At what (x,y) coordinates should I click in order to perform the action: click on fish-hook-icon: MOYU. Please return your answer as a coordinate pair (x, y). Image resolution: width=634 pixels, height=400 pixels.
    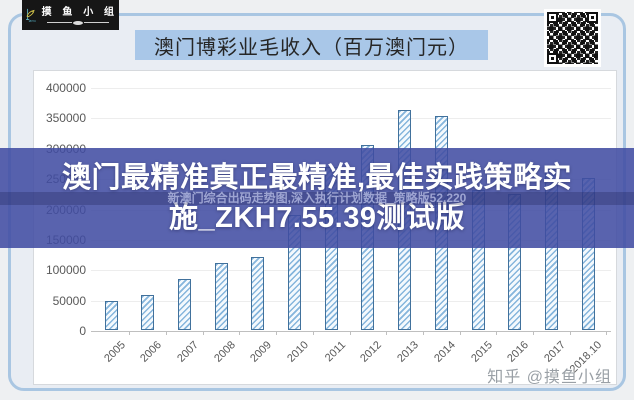
    Looking at the image, I should click on (31, 15).